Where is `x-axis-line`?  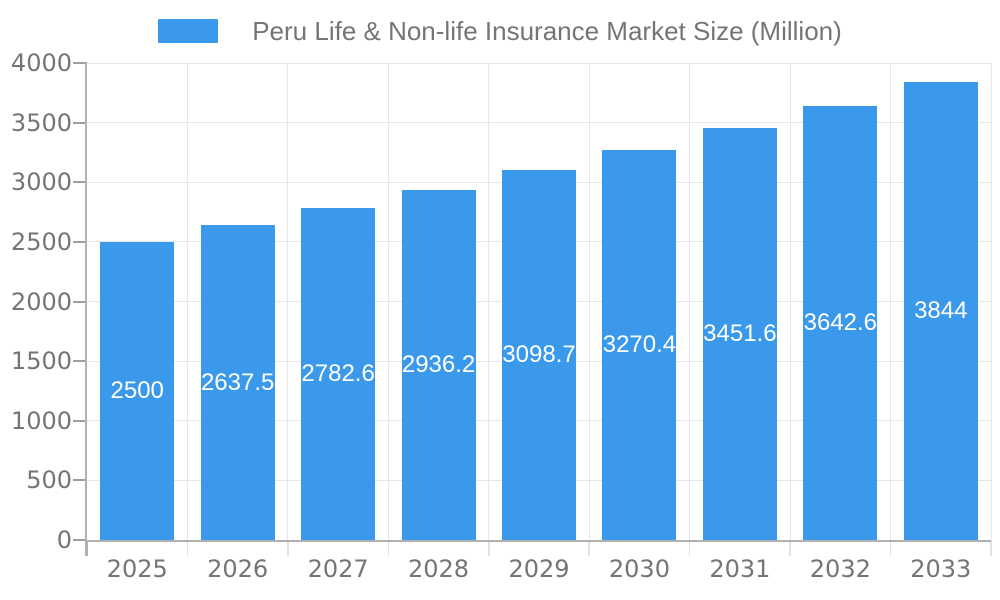 x-axis-line is located at coordinates (538, 541).